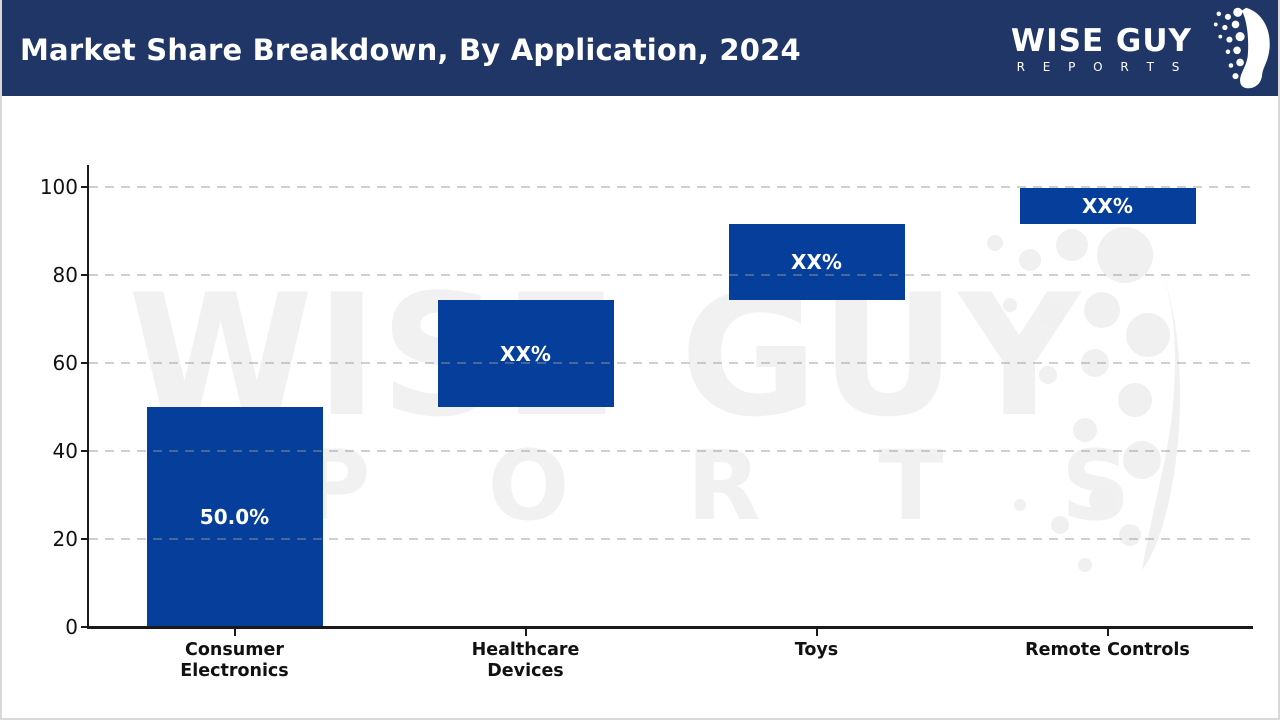 This screenshot has height=720, width=1280. I want to click on brand-logo-text: WISE GUY R E P O R T S, so click(1101, 48).